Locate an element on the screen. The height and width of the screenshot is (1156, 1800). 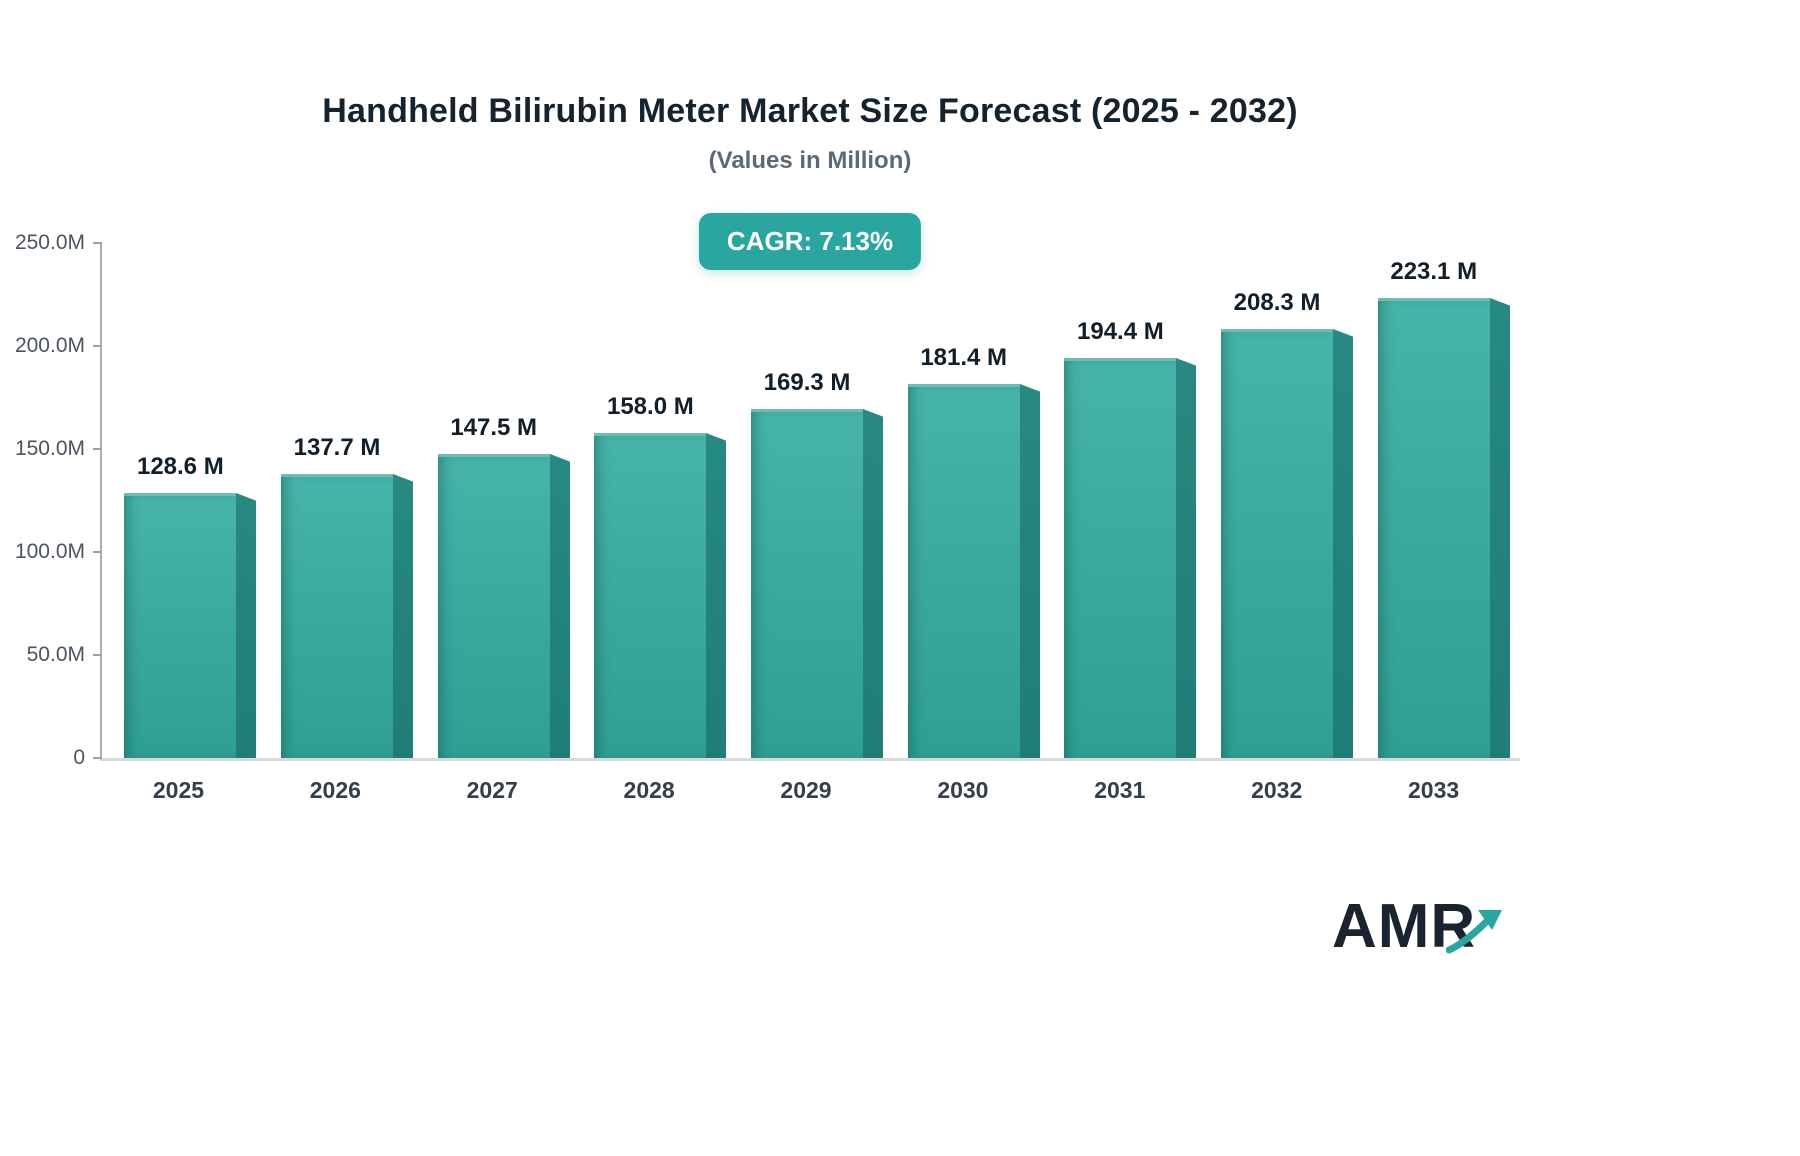
bar-value-label: 194.4 M is located at coordinates (1120, 331).